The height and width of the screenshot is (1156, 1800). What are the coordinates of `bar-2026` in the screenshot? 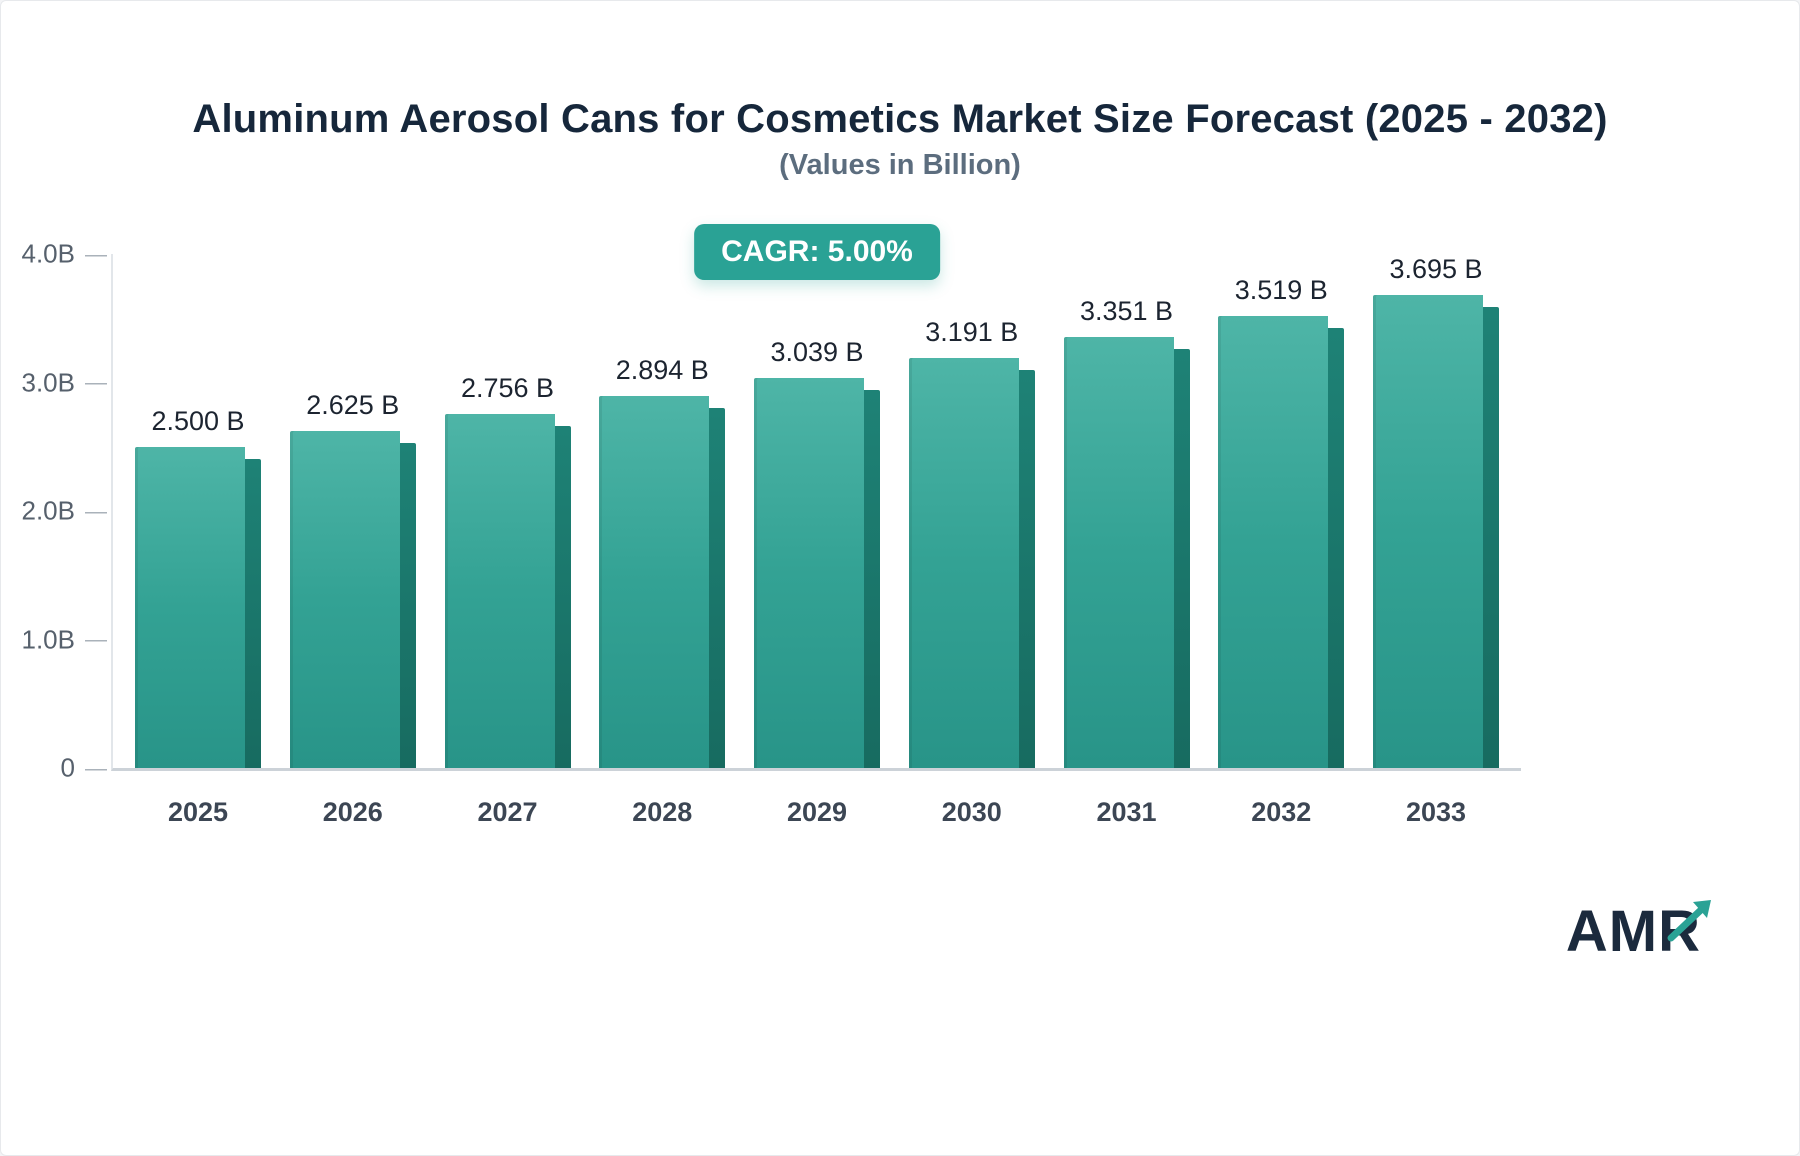 It's located at (352, 599).